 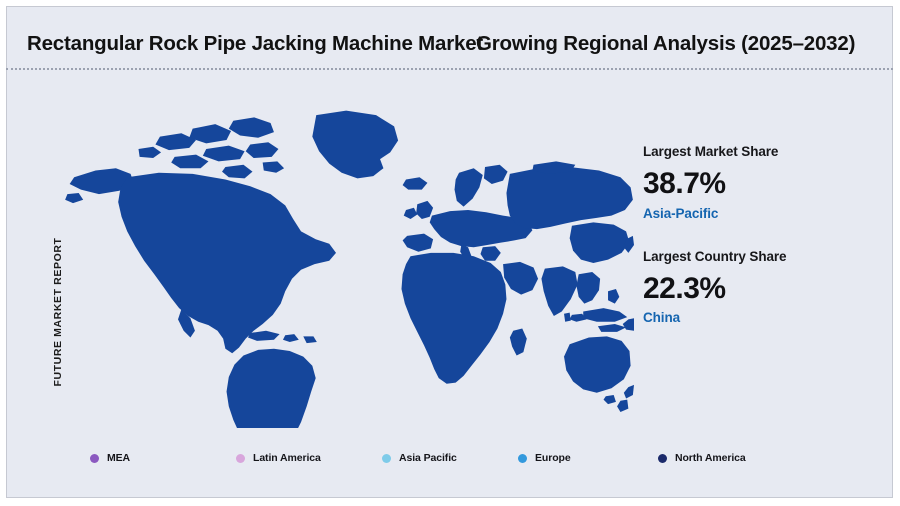 I want to click on legend-label: MEA, so click(x=119, y=458).